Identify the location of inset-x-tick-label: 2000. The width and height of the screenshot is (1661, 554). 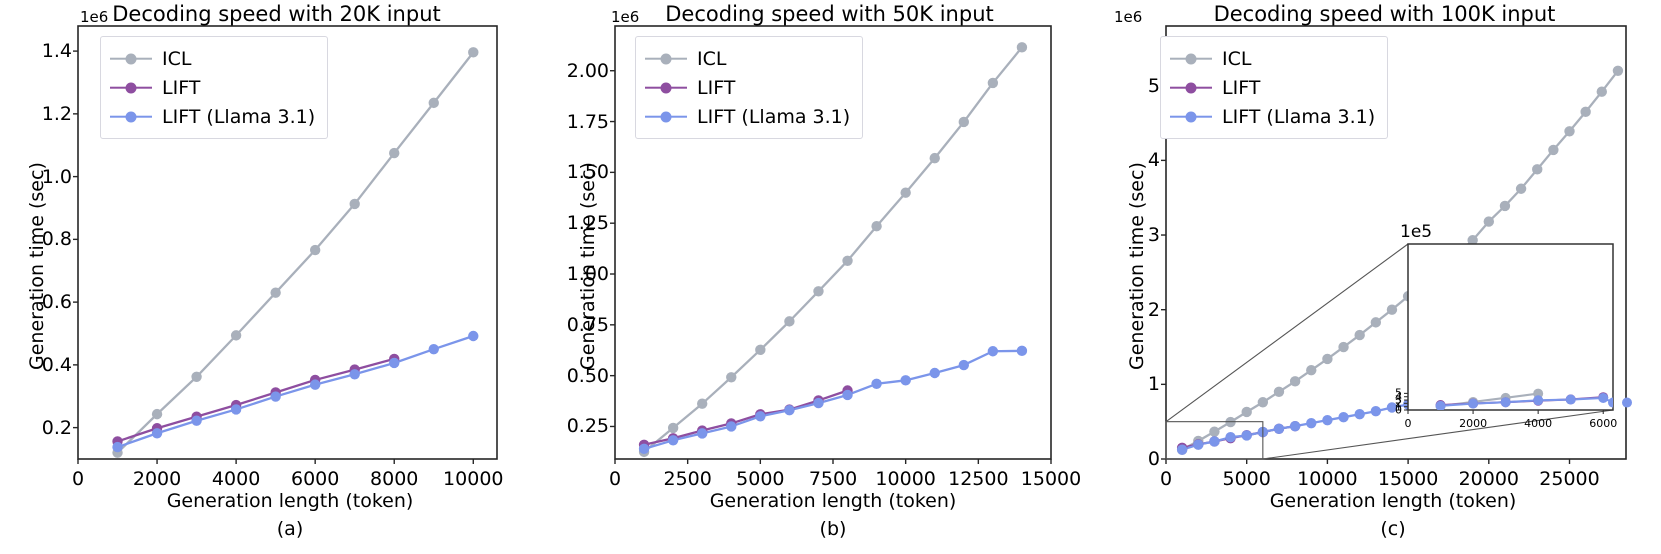
(1473, 423).